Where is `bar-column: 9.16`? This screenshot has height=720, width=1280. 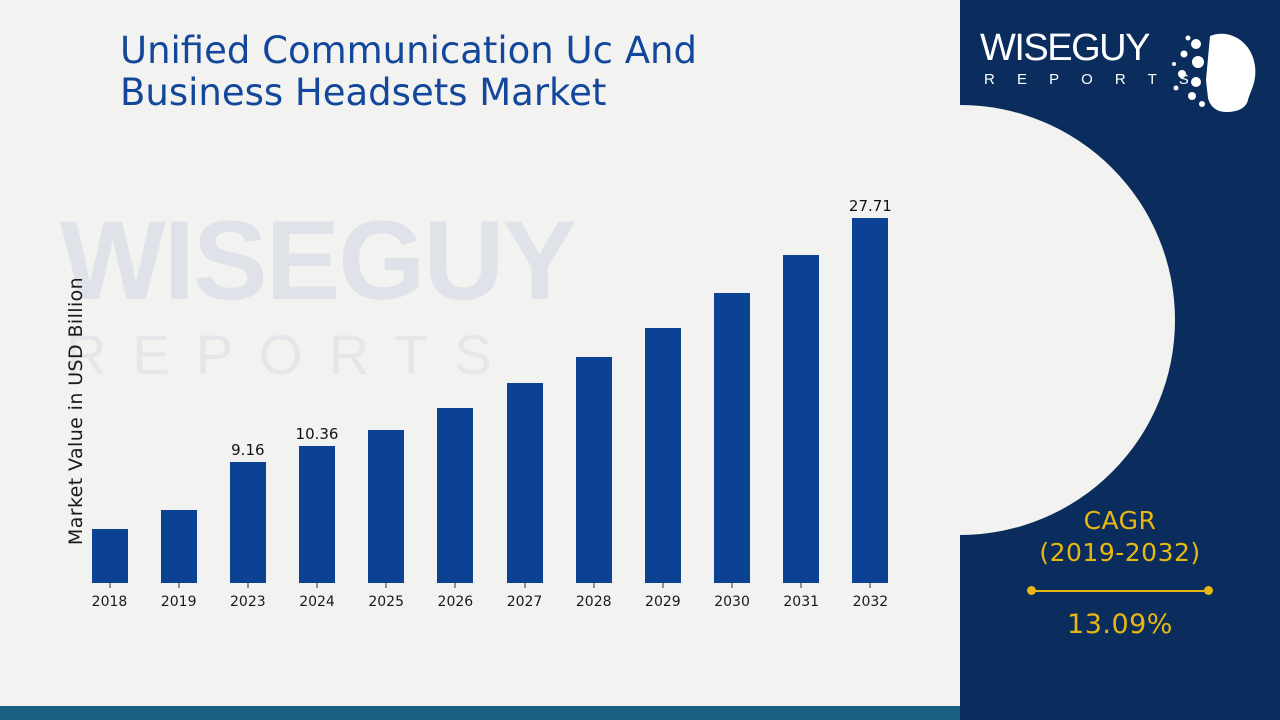 bar-column: 9.16 is located at coordinates (247, 386).